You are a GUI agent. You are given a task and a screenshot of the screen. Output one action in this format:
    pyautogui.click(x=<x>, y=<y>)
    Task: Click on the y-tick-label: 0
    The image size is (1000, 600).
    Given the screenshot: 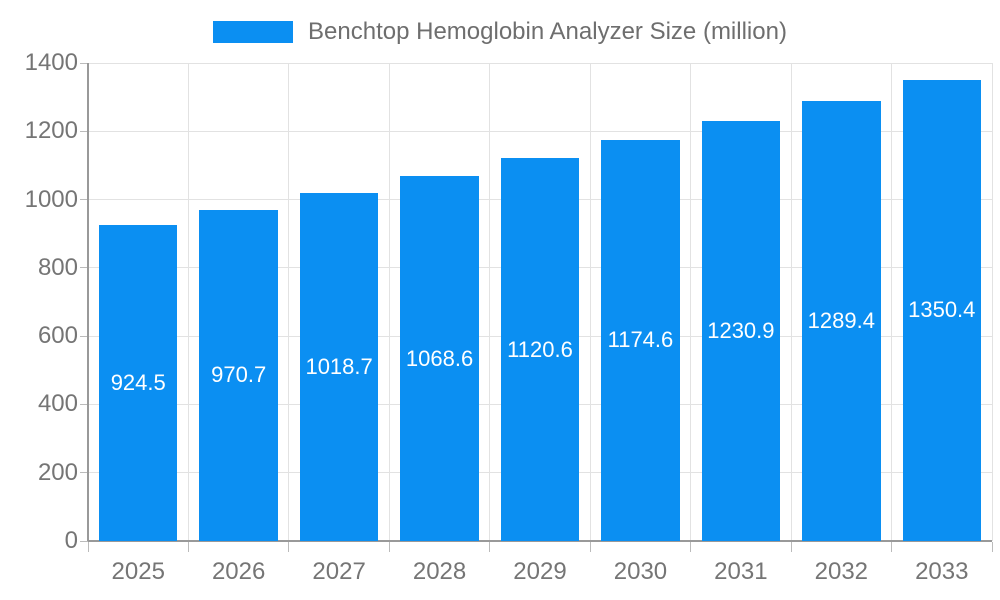 What is the action you would take?
    pyautogui.click(x=71, y=540)
    